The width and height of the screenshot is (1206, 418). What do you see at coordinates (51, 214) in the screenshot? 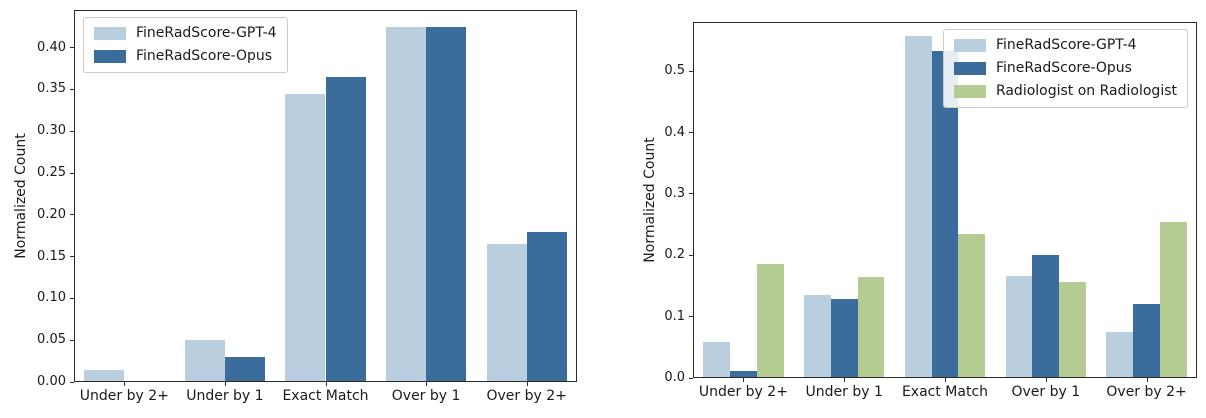
I see `y-tick-label: 0.20` at bounding box center [51, 214].